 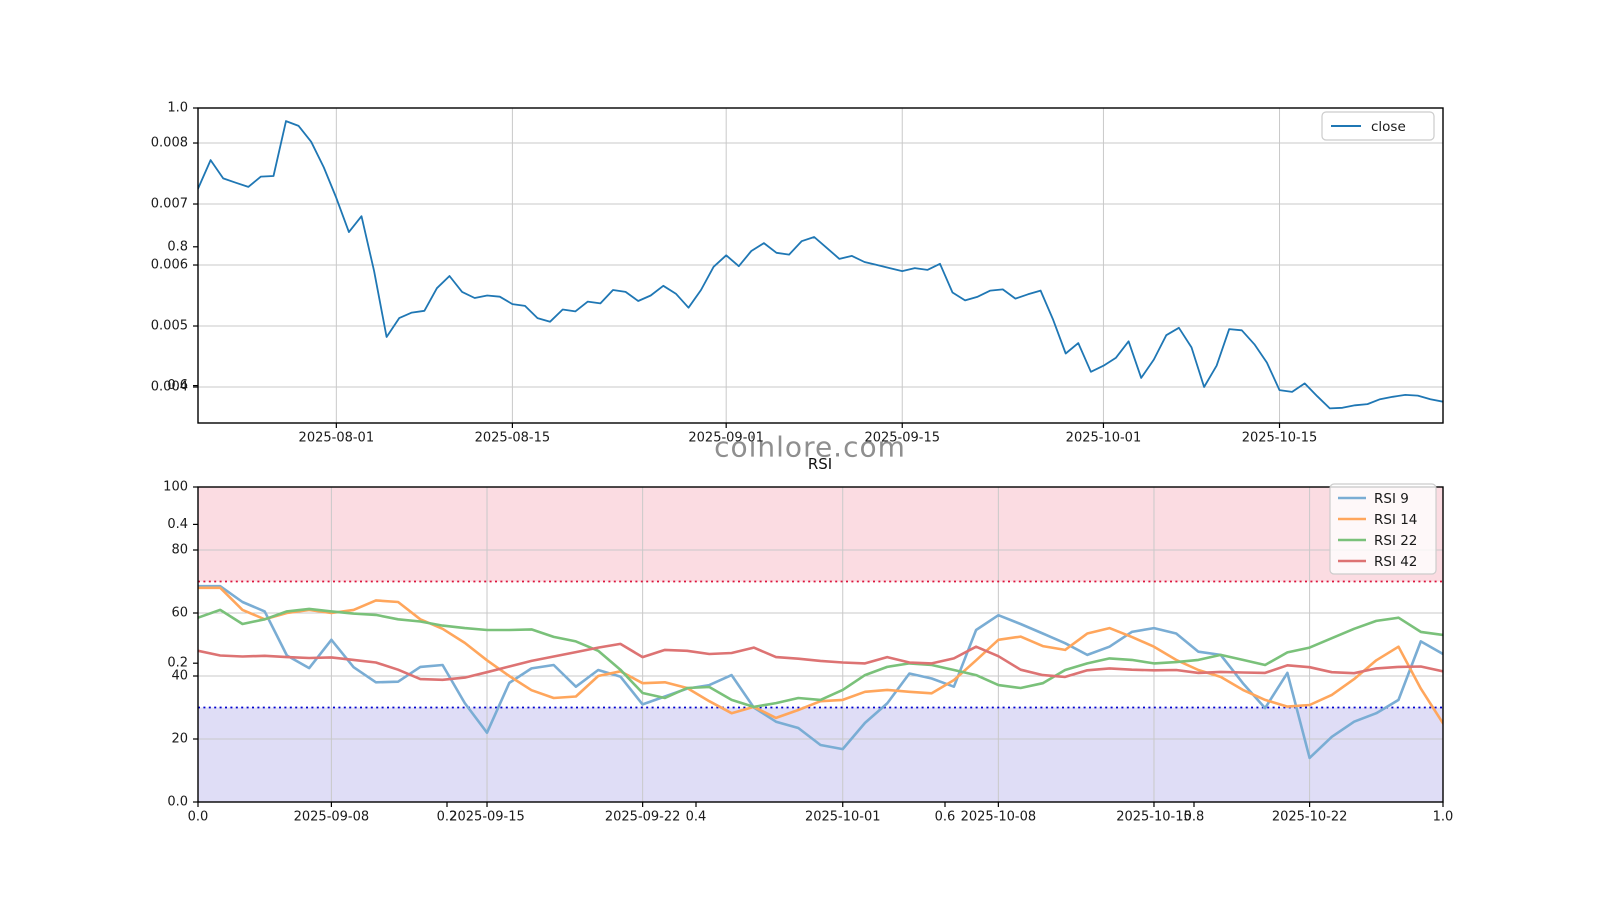 I want to click on rsi-oversold-band, so click(x=820, y=754).